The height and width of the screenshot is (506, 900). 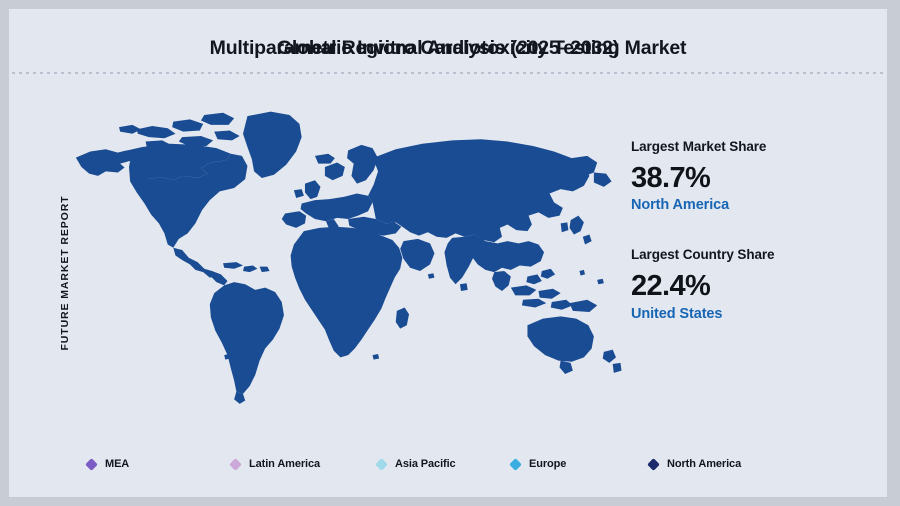 What do you see at coordinates (548, 464) in the screenshot?
I see `legend-label: Europe` at bounding box center [548, 464].